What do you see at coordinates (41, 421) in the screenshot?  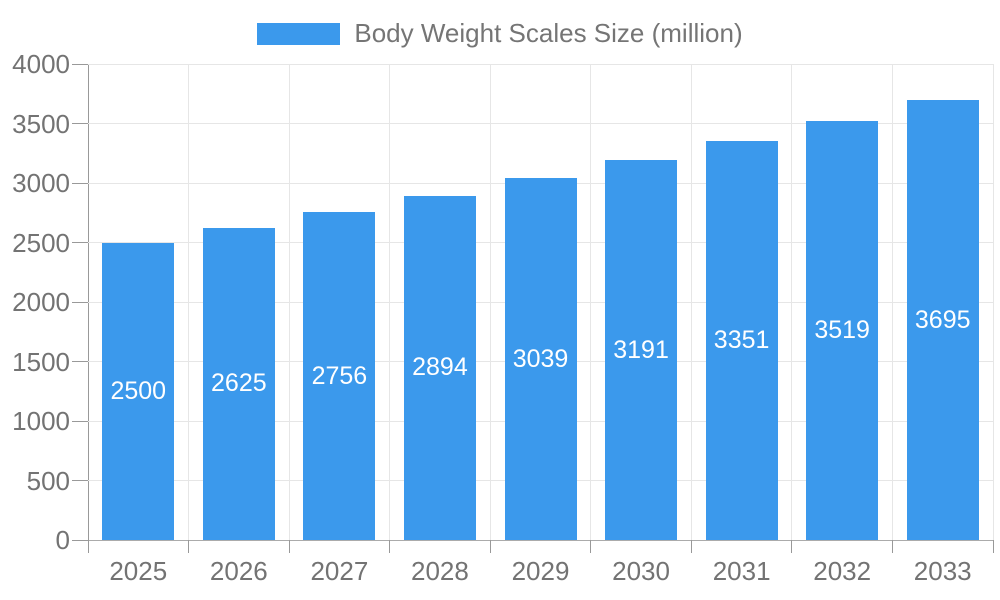 I see `y-tick-label: 1000` at bounding box center [41, 421].